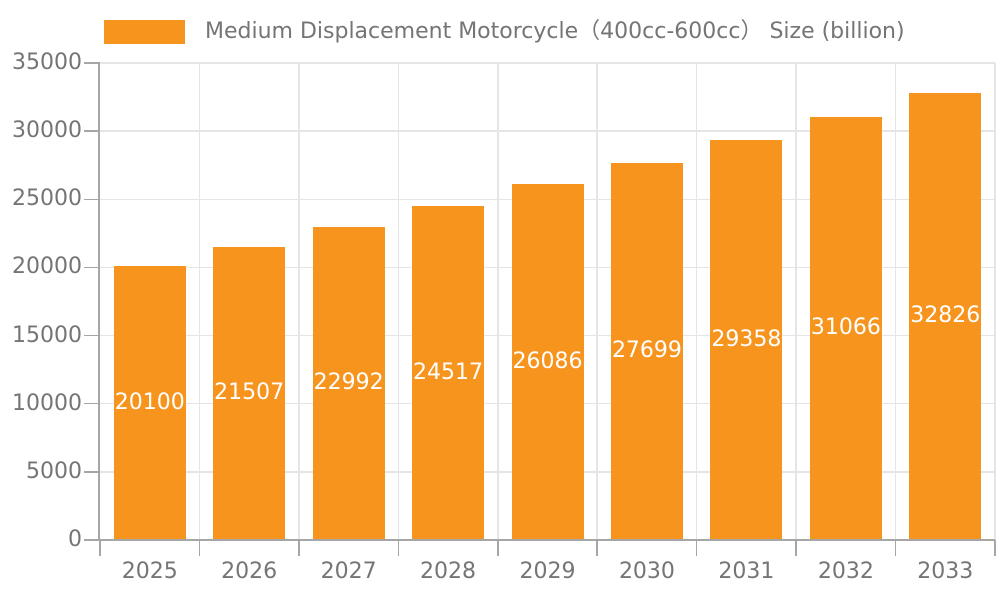  Describe the element at coordinates (47, 267) in the screenshot. I see `y-axis-label: 20000` at that location.